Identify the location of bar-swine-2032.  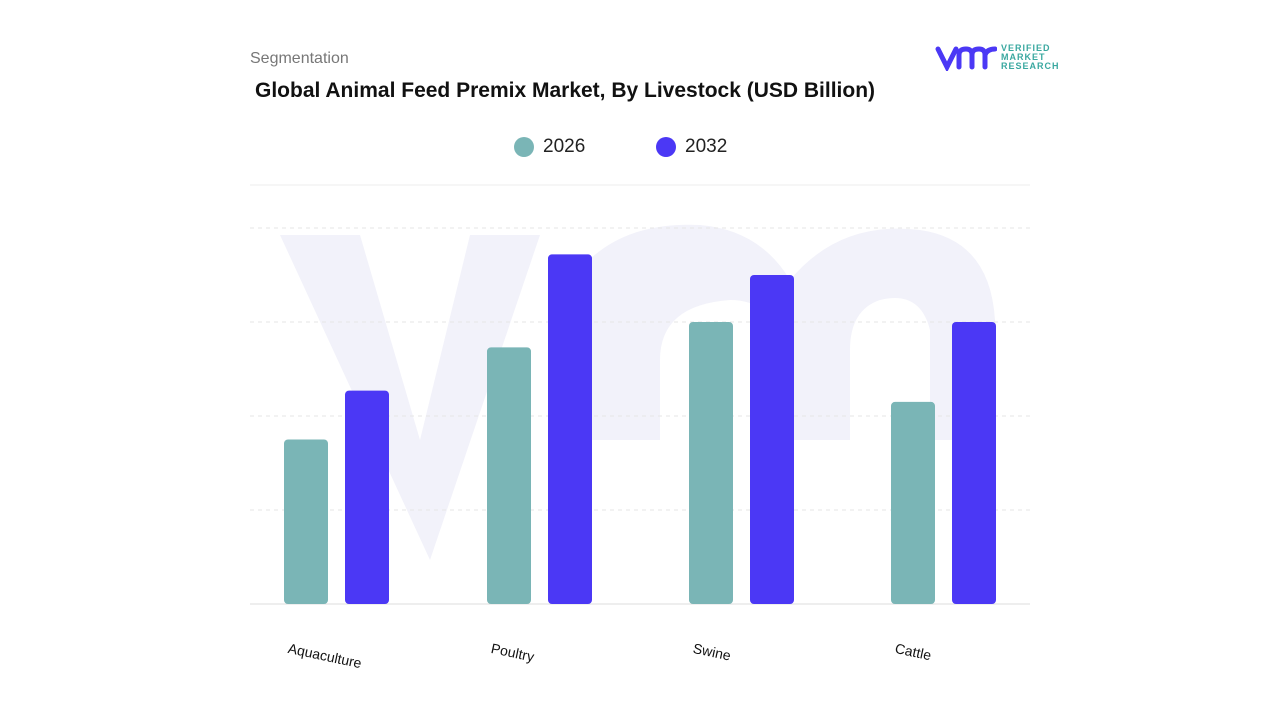
(772, 439).